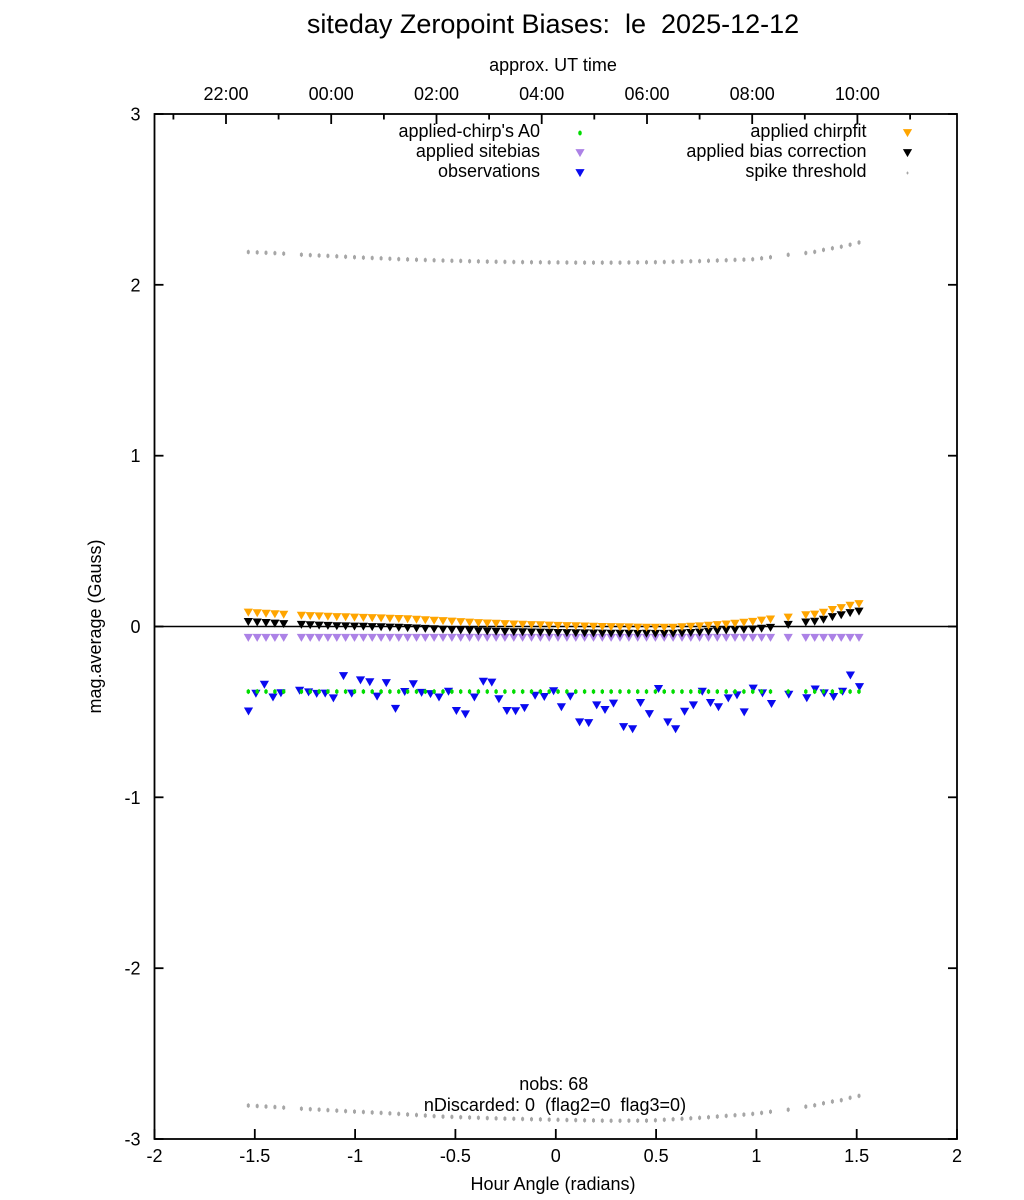  What do you see at coordinates (469, 131) in the screenshot?
I see `svg-text: applied-chirp's A0` at bounding box center [469, 131].